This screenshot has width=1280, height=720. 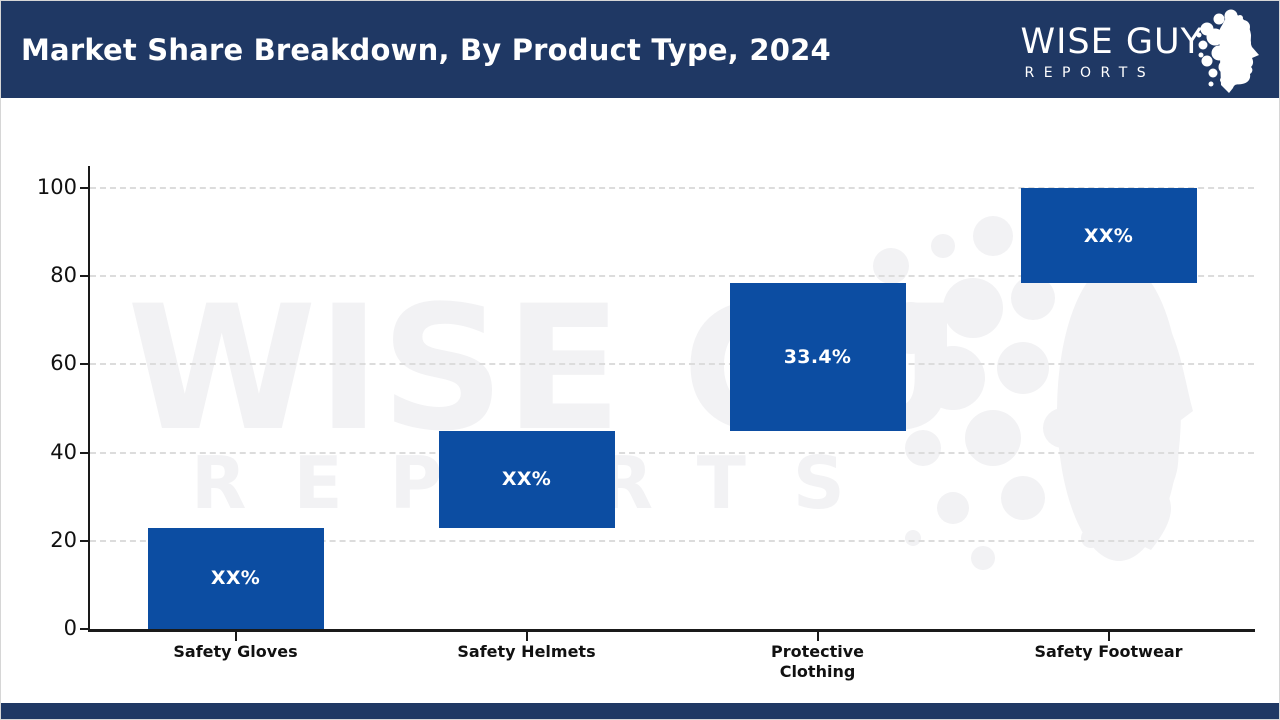 What do you see at coordinates (89, 399) in the screenshot?
I see `y-axis-line` at bounding box center [89, 399].